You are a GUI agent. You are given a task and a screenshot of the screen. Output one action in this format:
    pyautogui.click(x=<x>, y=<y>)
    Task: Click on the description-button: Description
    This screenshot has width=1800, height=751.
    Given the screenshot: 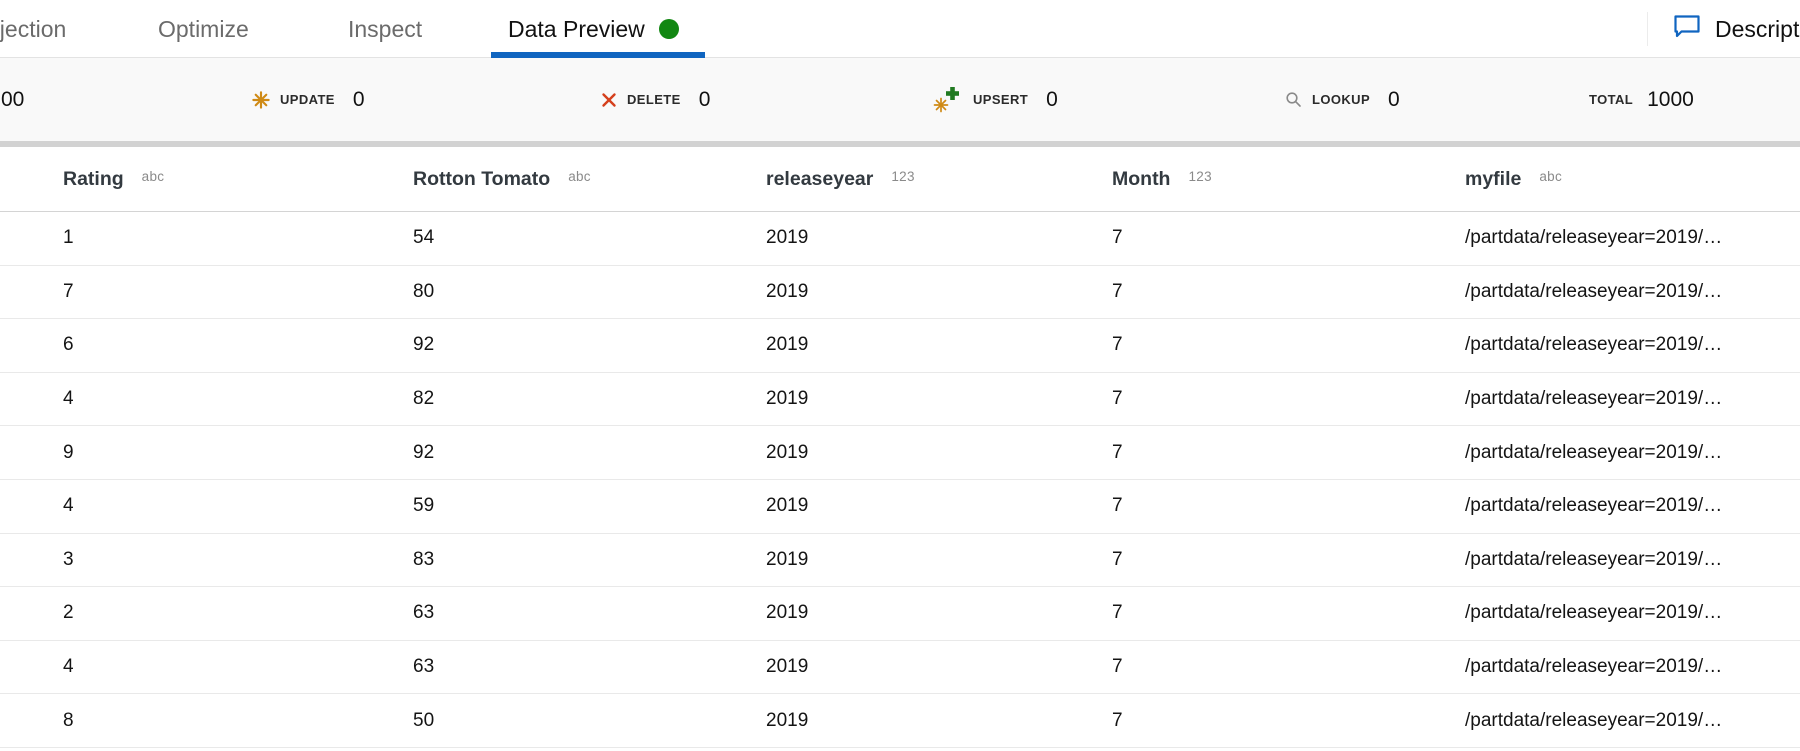 What is the action you would take?
    pyautogui.click(x=1736, y=29)
    